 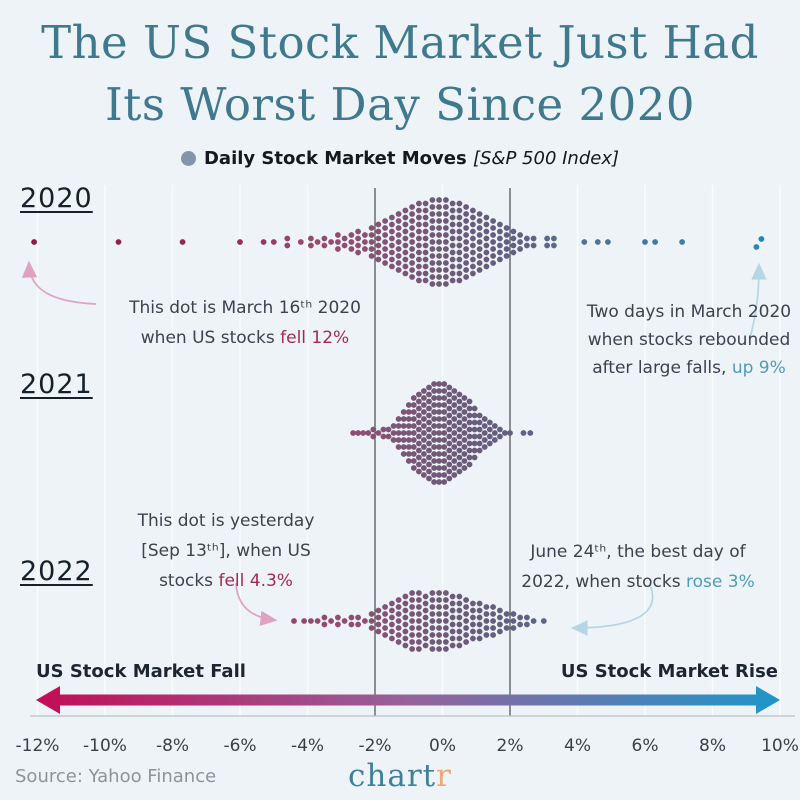 I want to click on annotation-line: when US stocks fell 12%, so click(x=245, y=338).